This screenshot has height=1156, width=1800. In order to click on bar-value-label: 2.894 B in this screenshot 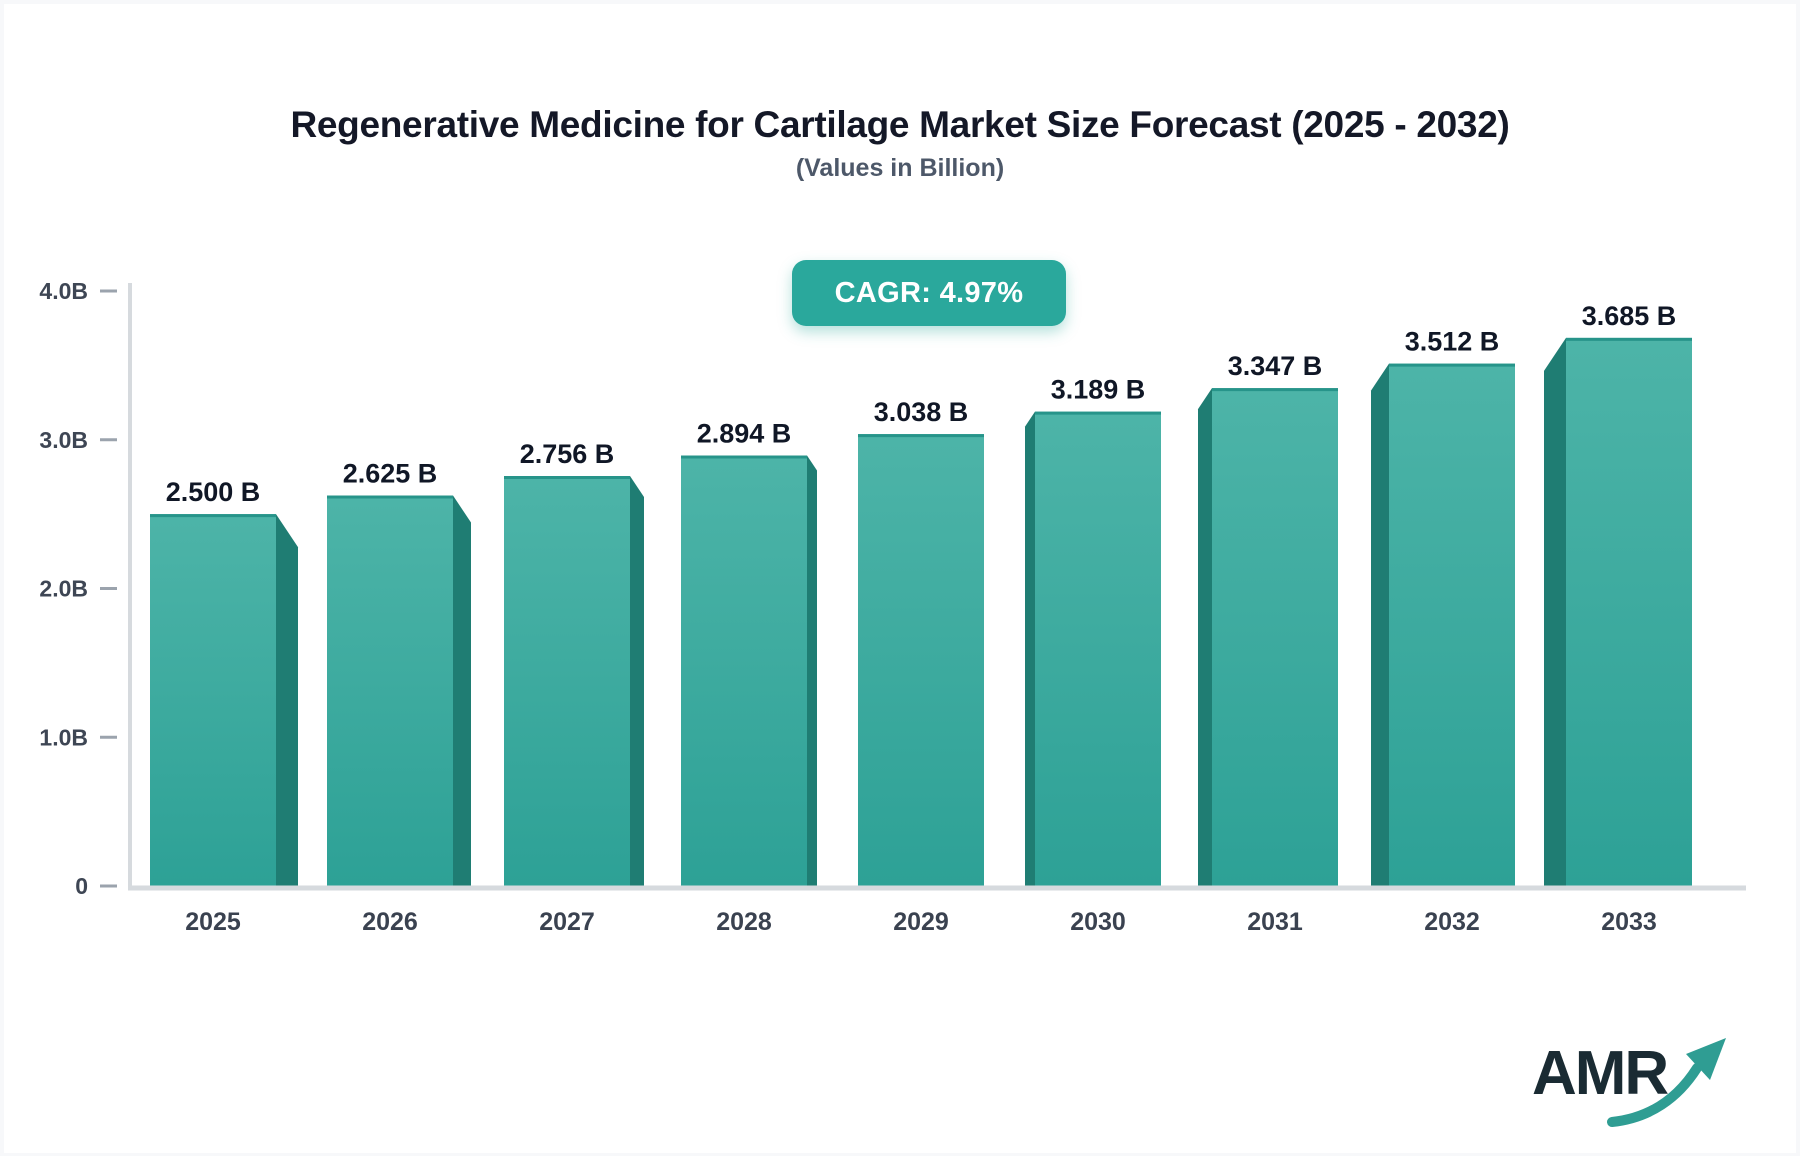, I will do `click(744, 434)`.